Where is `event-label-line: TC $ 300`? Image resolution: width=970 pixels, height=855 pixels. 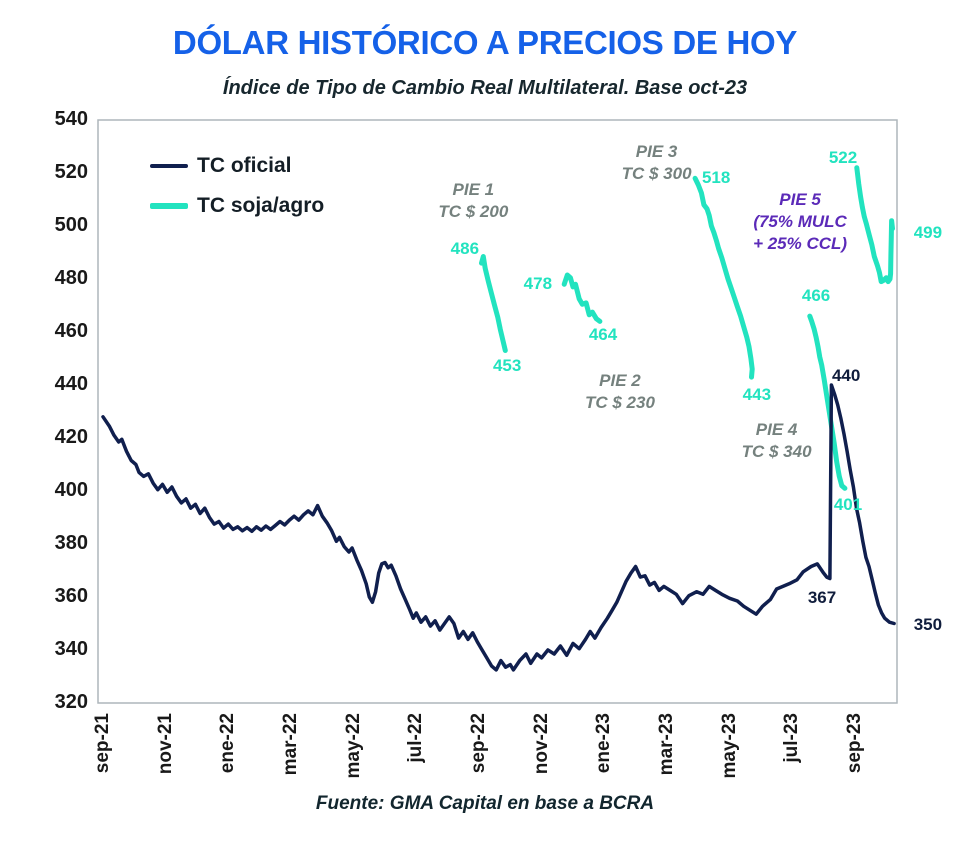
event-label-line: TC $ 300 is located at coordinates (656, 174).